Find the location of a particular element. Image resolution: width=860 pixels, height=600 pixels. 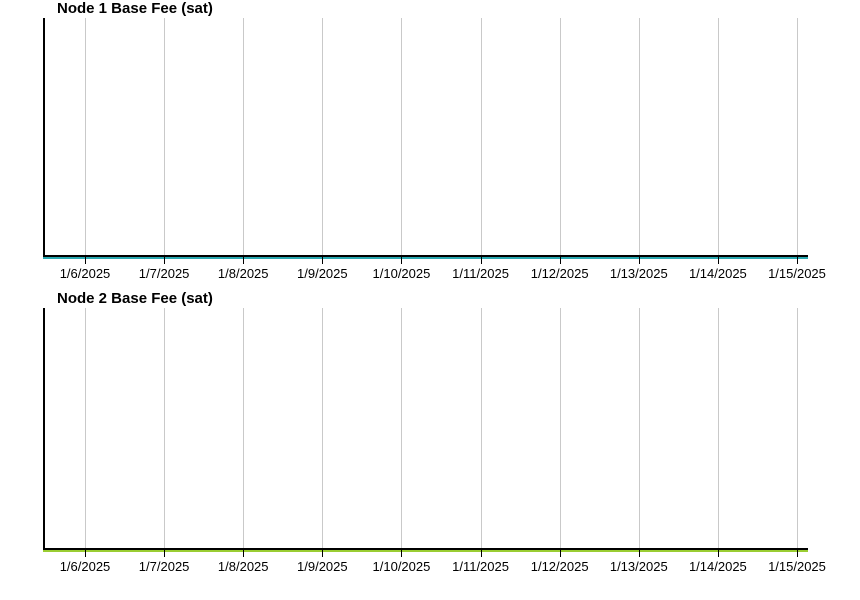

chart-title: Node 2 Base Fee (sat) is located at coordinates (135, 298).